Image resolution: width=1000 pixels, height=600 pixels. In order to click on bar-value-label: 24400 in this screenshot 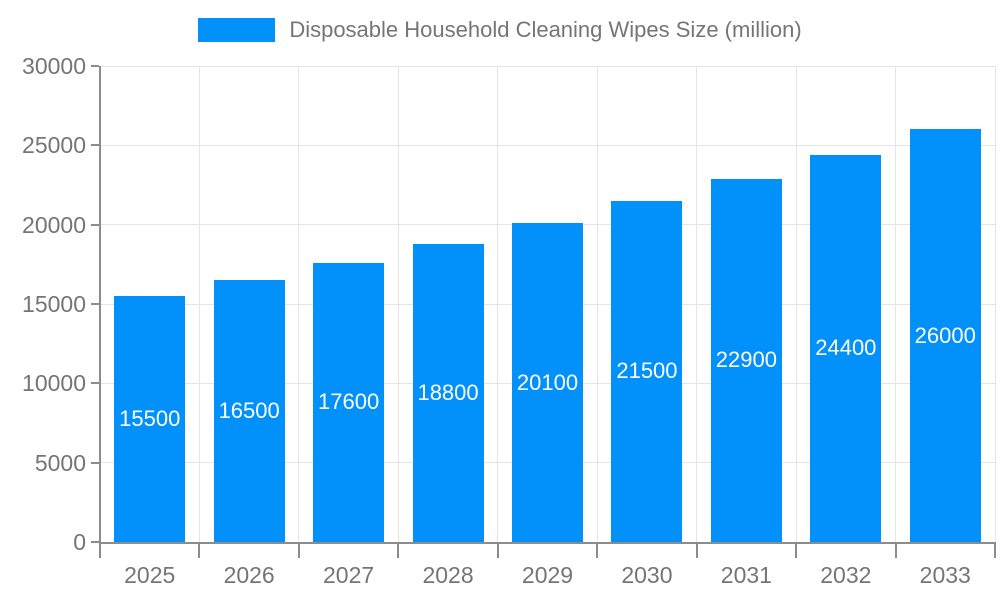, I will do `click(846, 348)`.